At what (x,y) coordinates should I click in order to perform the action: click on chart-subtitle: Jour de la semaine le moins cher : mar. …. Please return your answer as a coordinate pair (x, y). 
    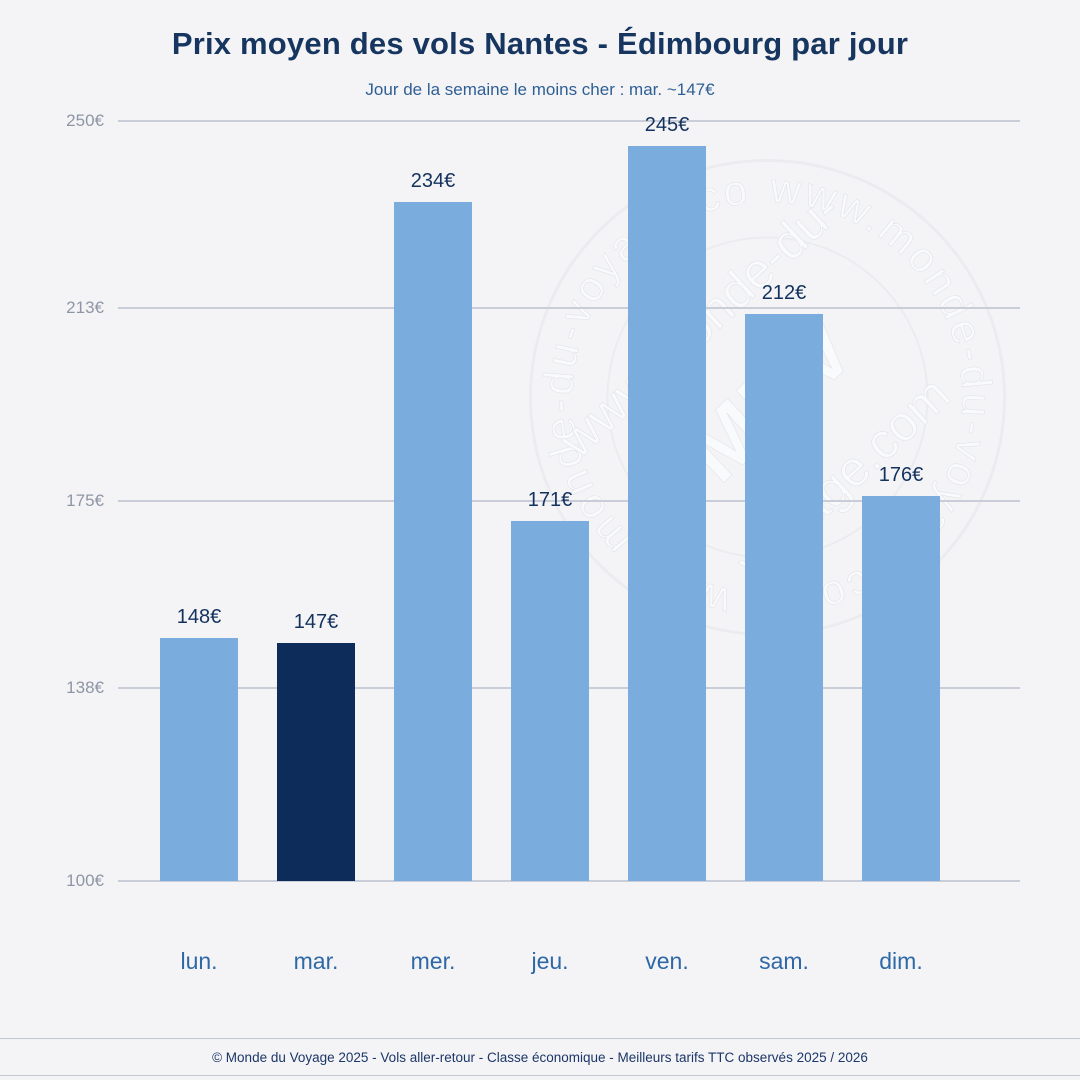
    Looking at the image, I should click on (540, 89).